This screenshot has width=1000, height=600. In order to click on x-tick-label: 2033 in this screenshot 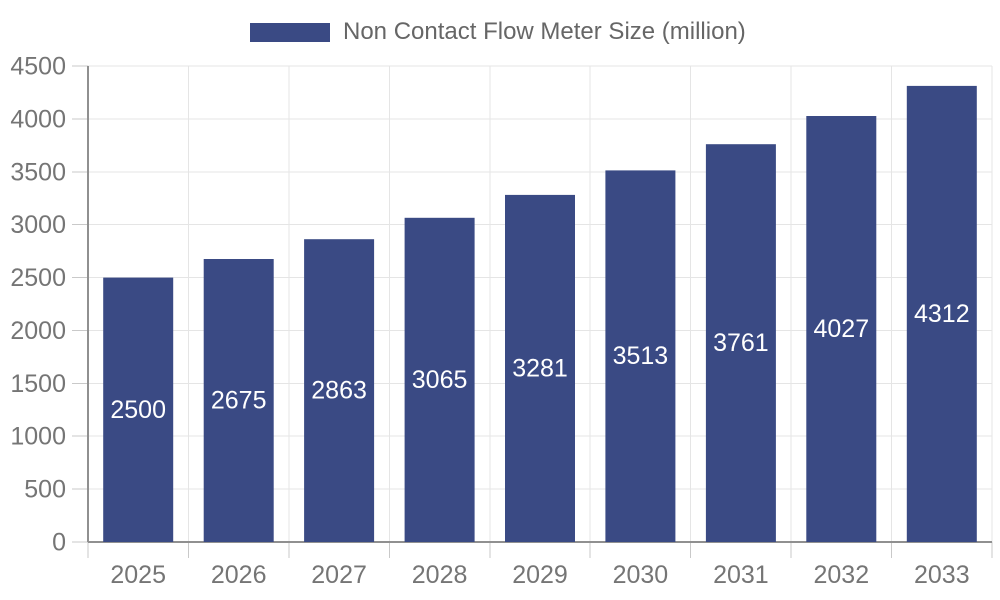, I will do `click(942, 575)`.